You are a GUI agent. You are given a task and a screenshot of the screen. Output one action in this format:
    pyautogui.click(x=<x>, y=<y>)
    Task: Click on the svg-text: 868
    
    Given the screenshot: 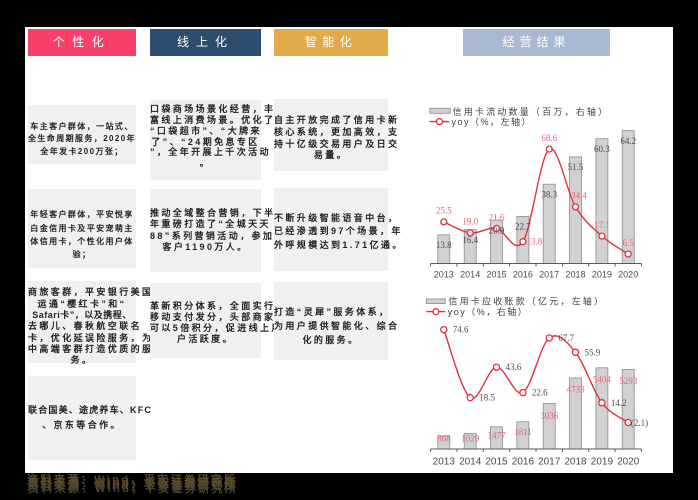 What is the action you would take?
    pyautogui.click(x=444, y=439)
    